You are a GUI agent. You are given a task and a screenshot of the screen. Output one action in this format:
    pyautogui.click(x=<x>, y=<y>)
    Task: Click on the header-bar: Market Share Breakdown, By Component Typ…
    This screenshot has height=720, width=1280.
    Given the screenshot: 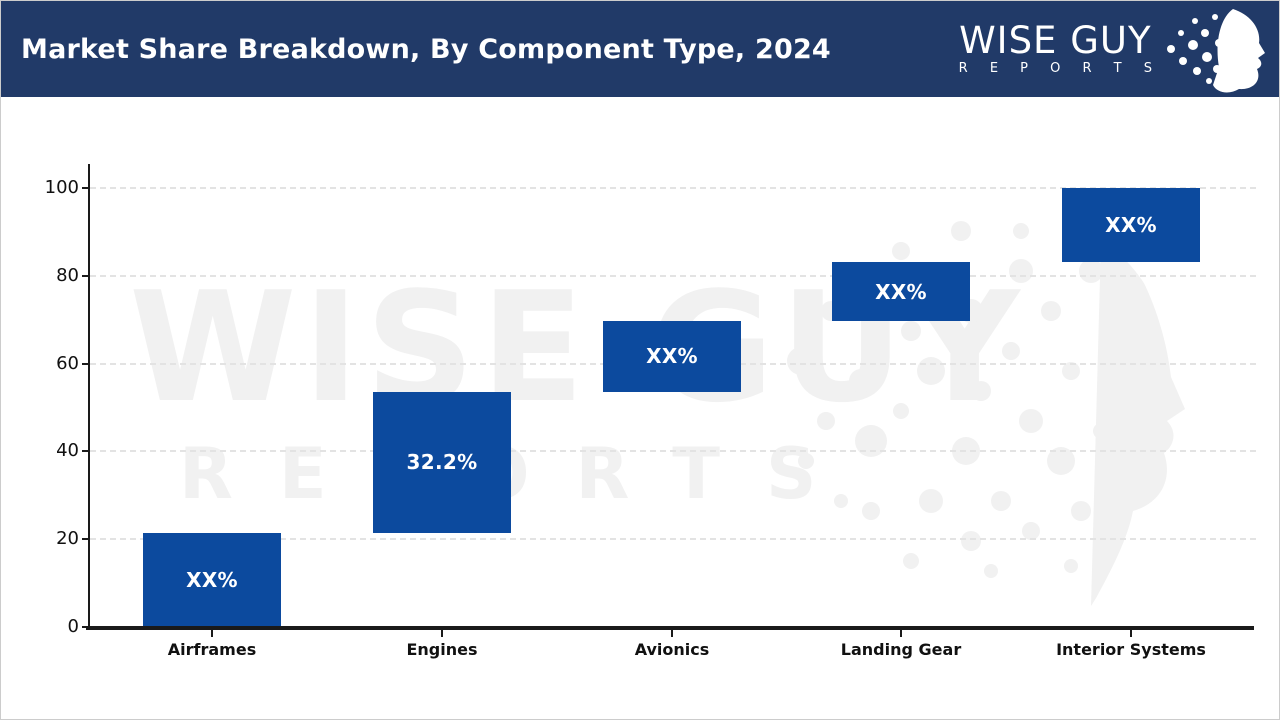 What is the action you would take?
    pyautogui.click(x=640, y=49)
    